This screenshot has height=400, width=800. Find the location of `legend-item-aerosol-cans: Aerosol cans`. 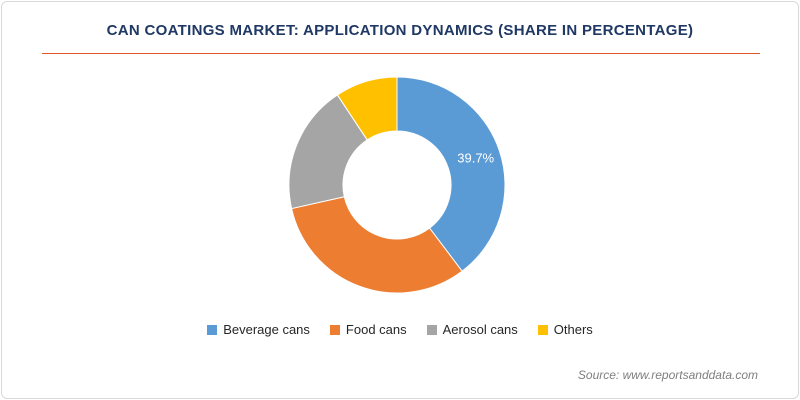

legend-item-aerosol-cans: Aerosol cans is located at coordinates (472, 329).